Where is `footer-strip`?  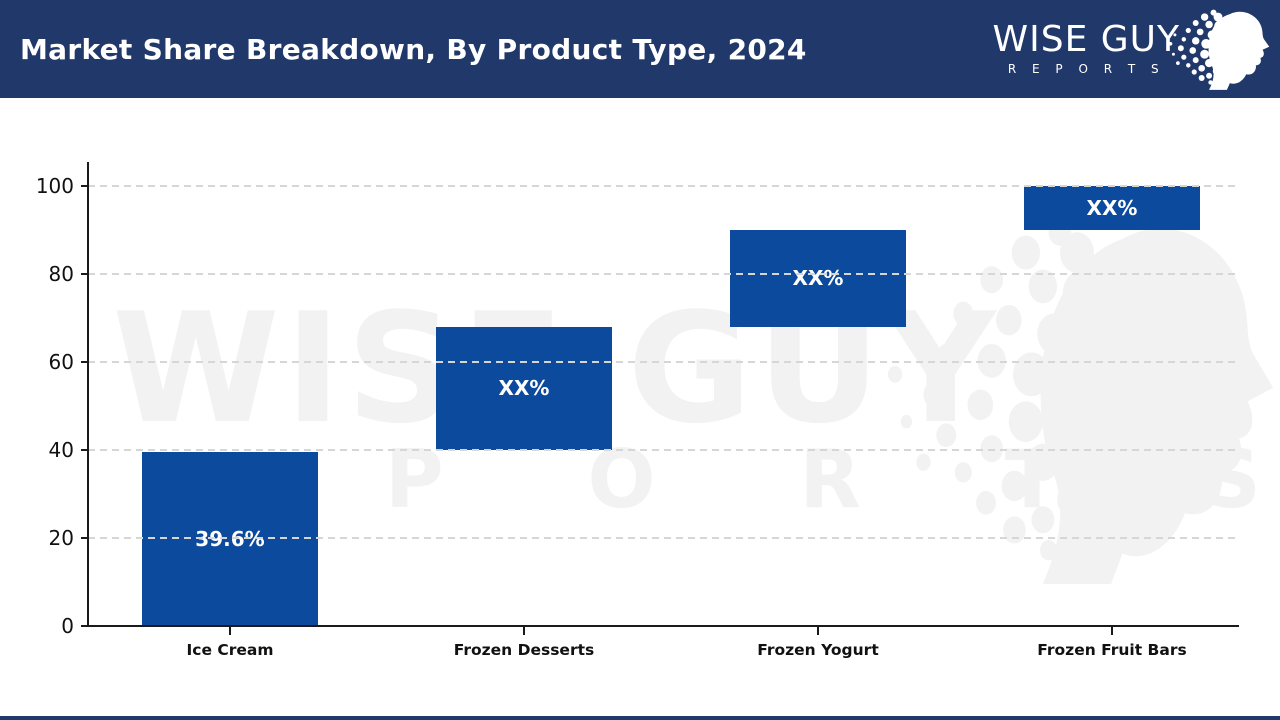 footer-strip is located at coordinates (640, 718).